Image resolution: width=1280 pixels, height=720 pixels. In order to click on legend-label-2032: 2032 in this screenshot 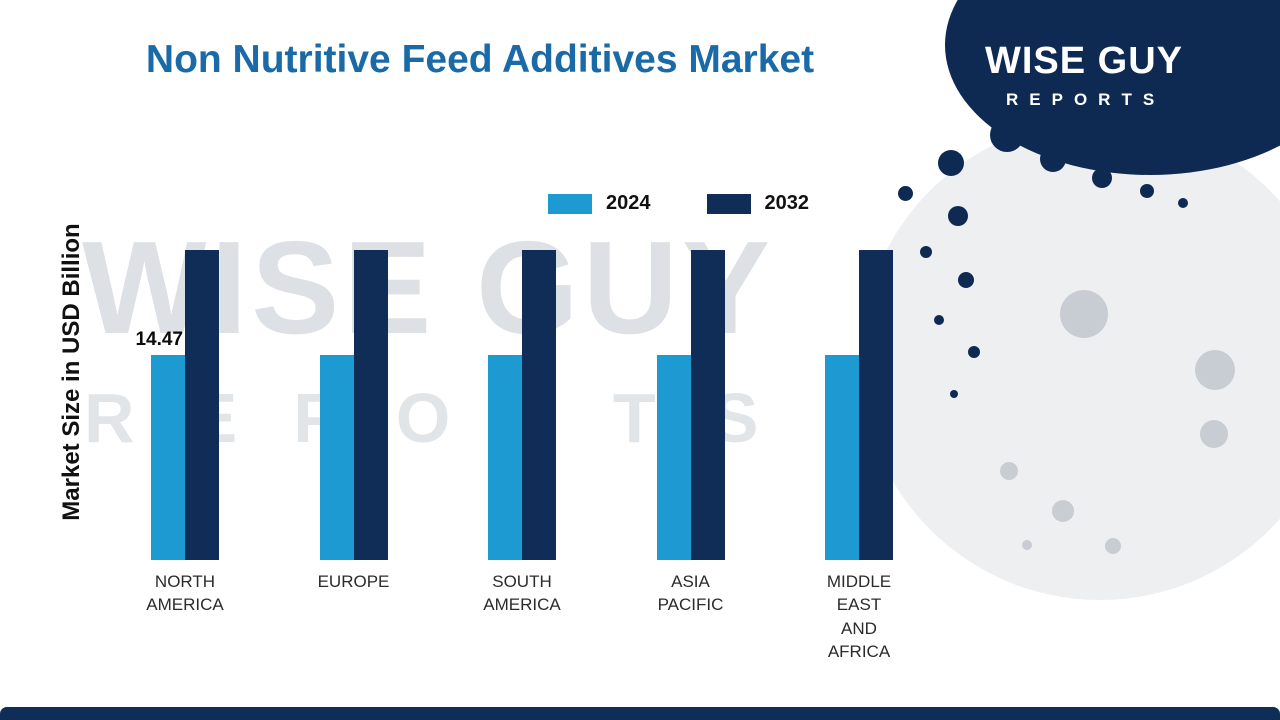, I will do `click(787, 203)`.